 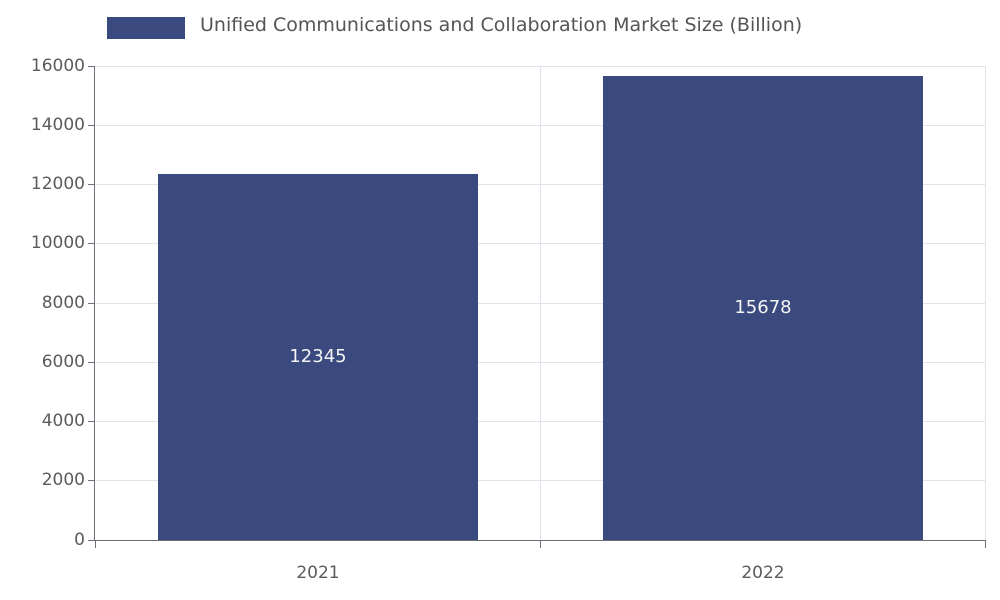 I want to click on y-axis-line, so click(x=94, y=303).